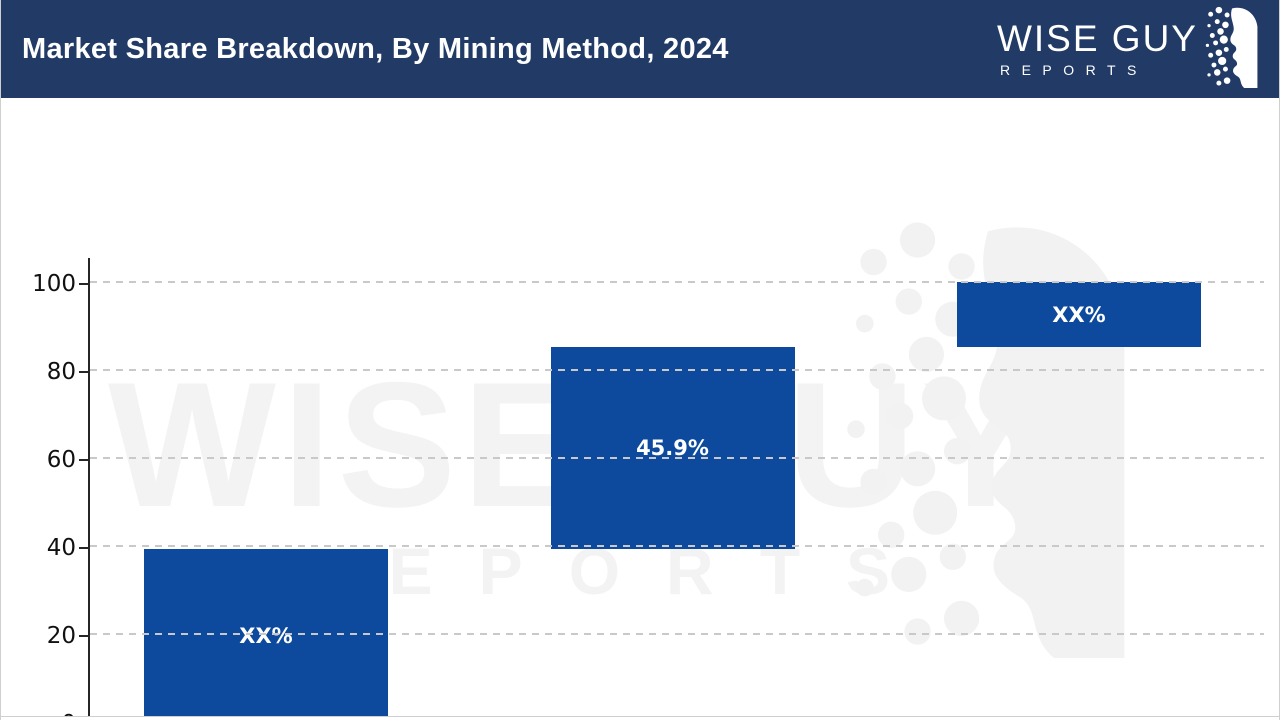 This screenshot has width=1280, height=720. I want to click on bar-value-label-2: 45.9%, so click(672, 448).